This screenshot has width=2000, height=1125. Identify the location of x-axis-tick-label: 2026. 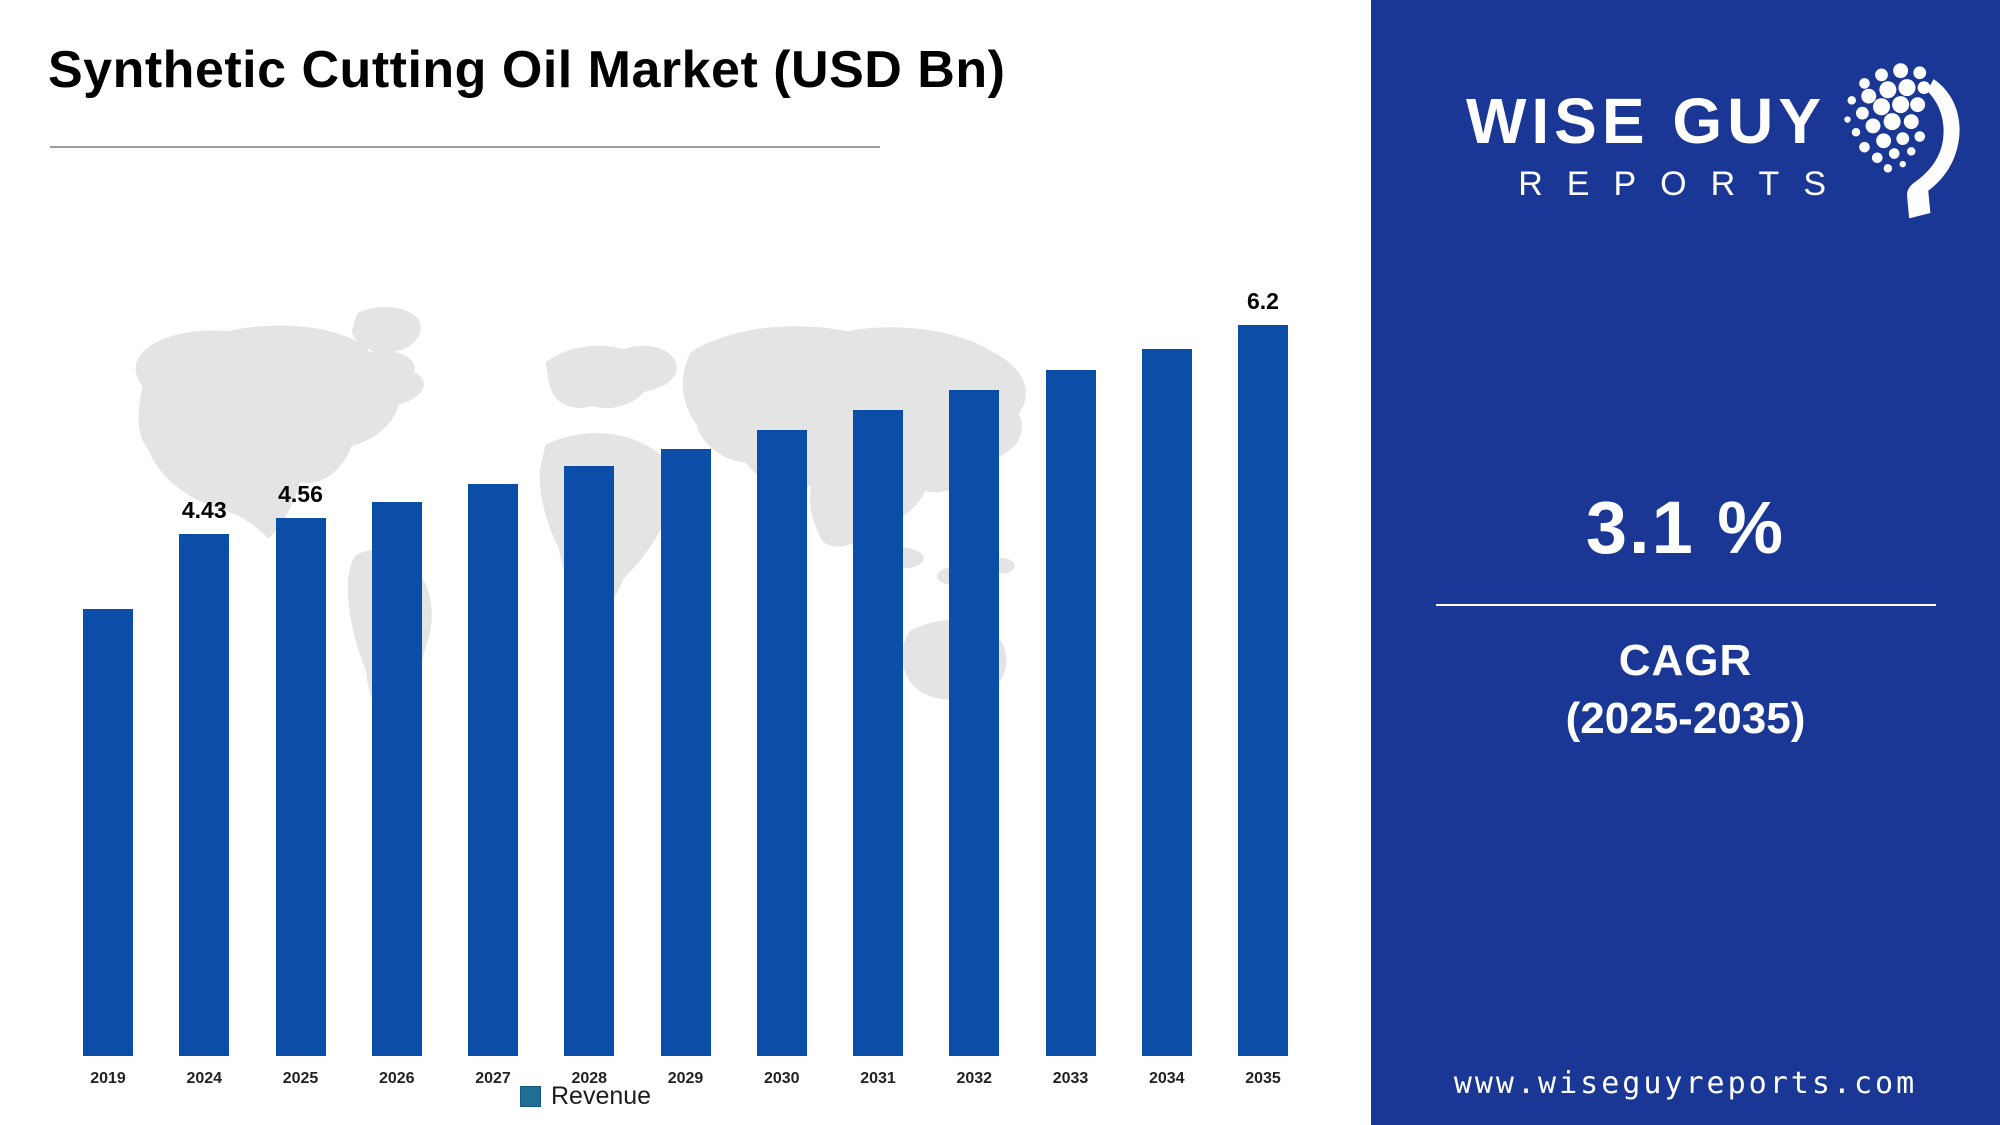
(396, 1078).